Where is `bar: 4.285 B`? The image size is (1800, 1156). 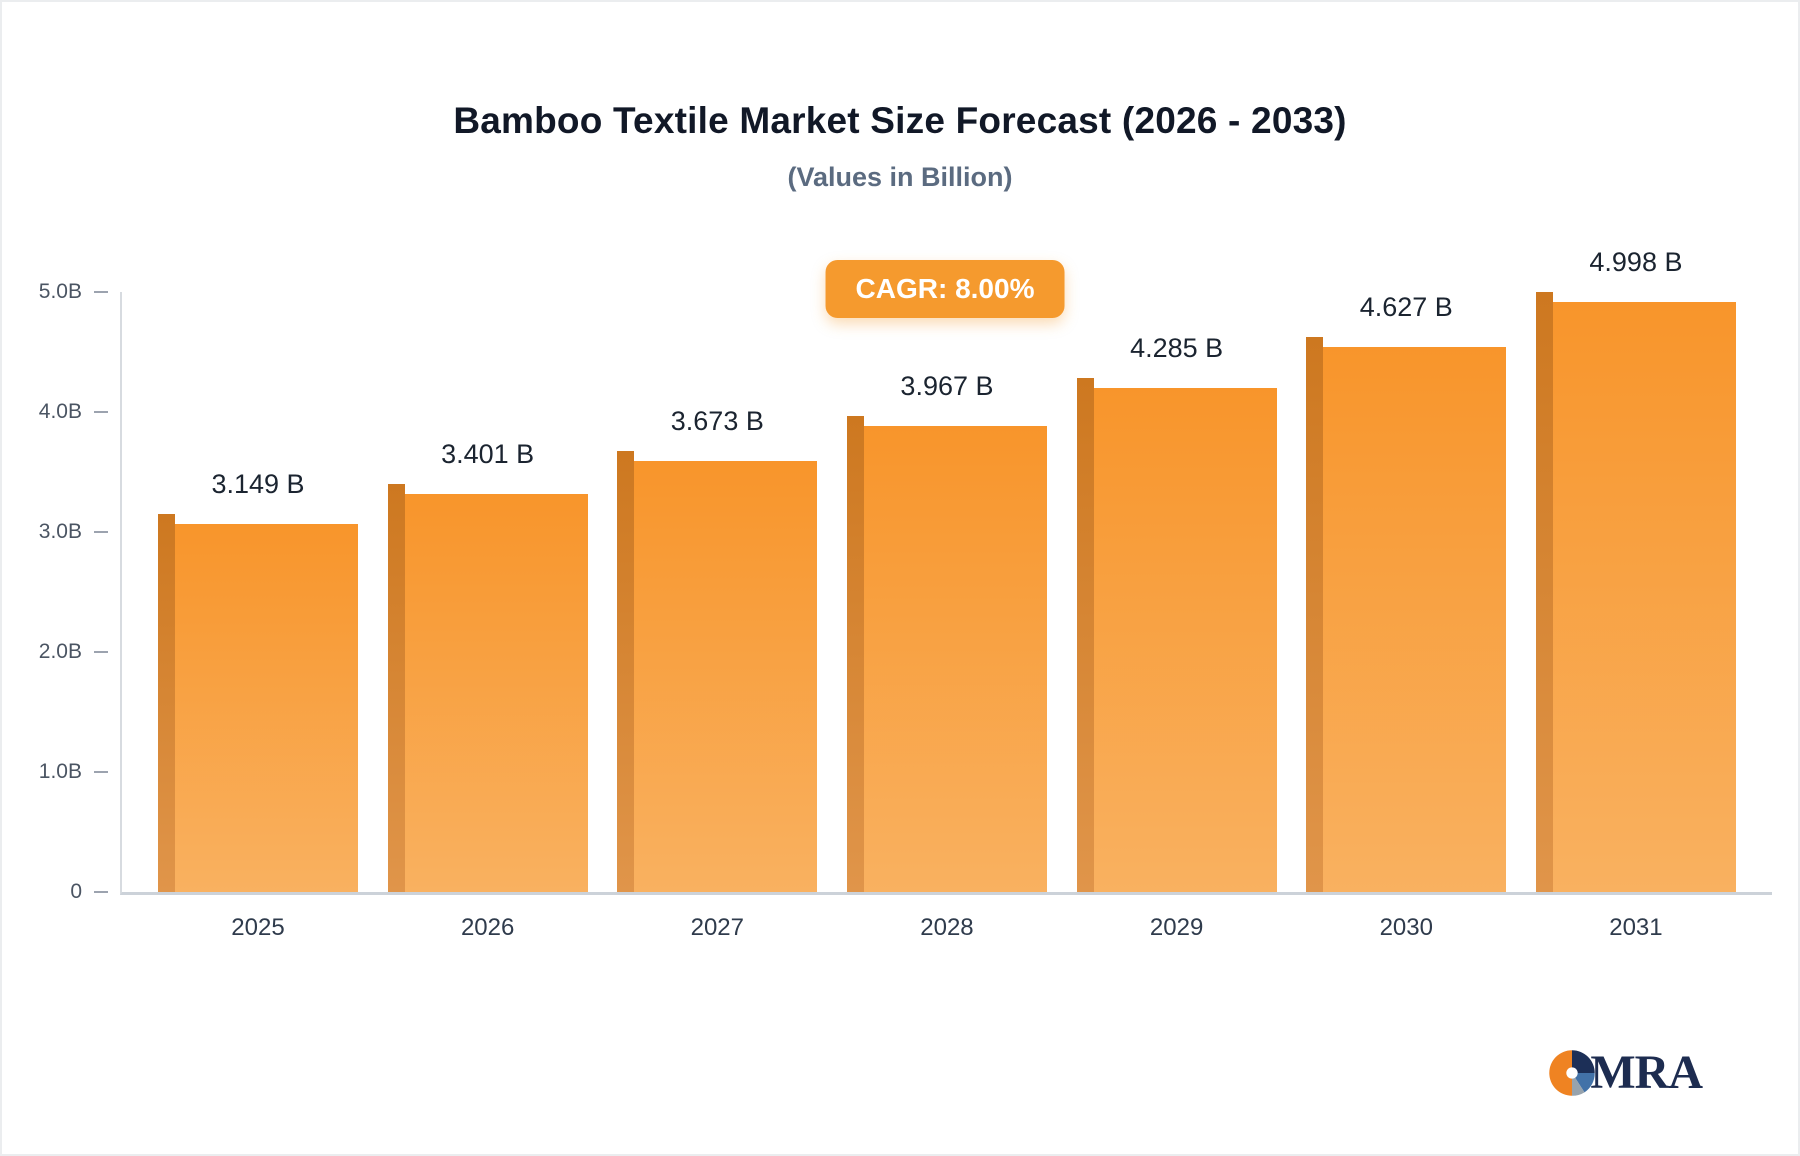 bar: 4.285 B is located at coordinates (1176, 612).